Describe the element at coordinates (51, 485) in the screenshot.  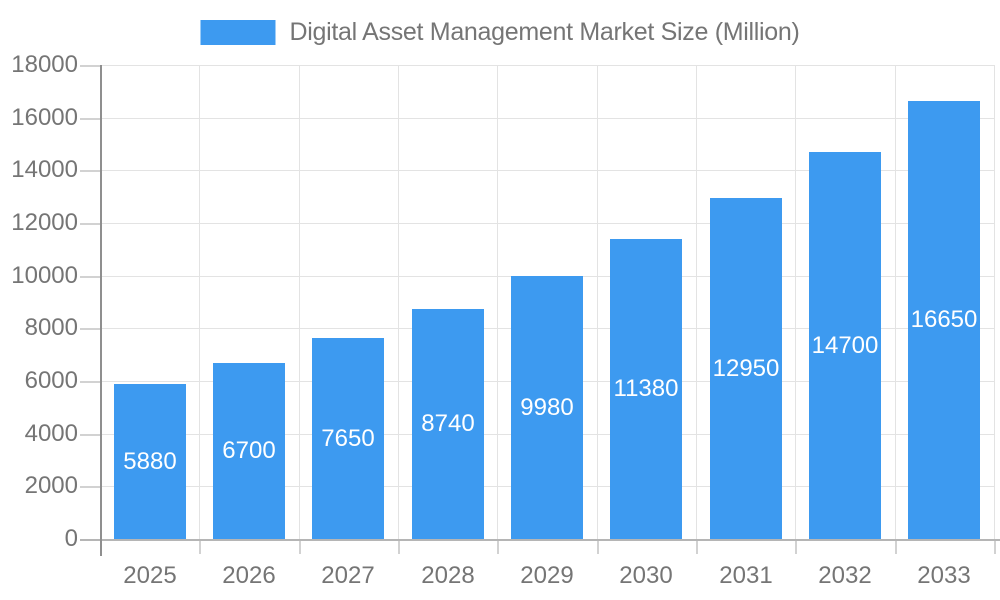
I see `y-tick-label: 2000` at that location.